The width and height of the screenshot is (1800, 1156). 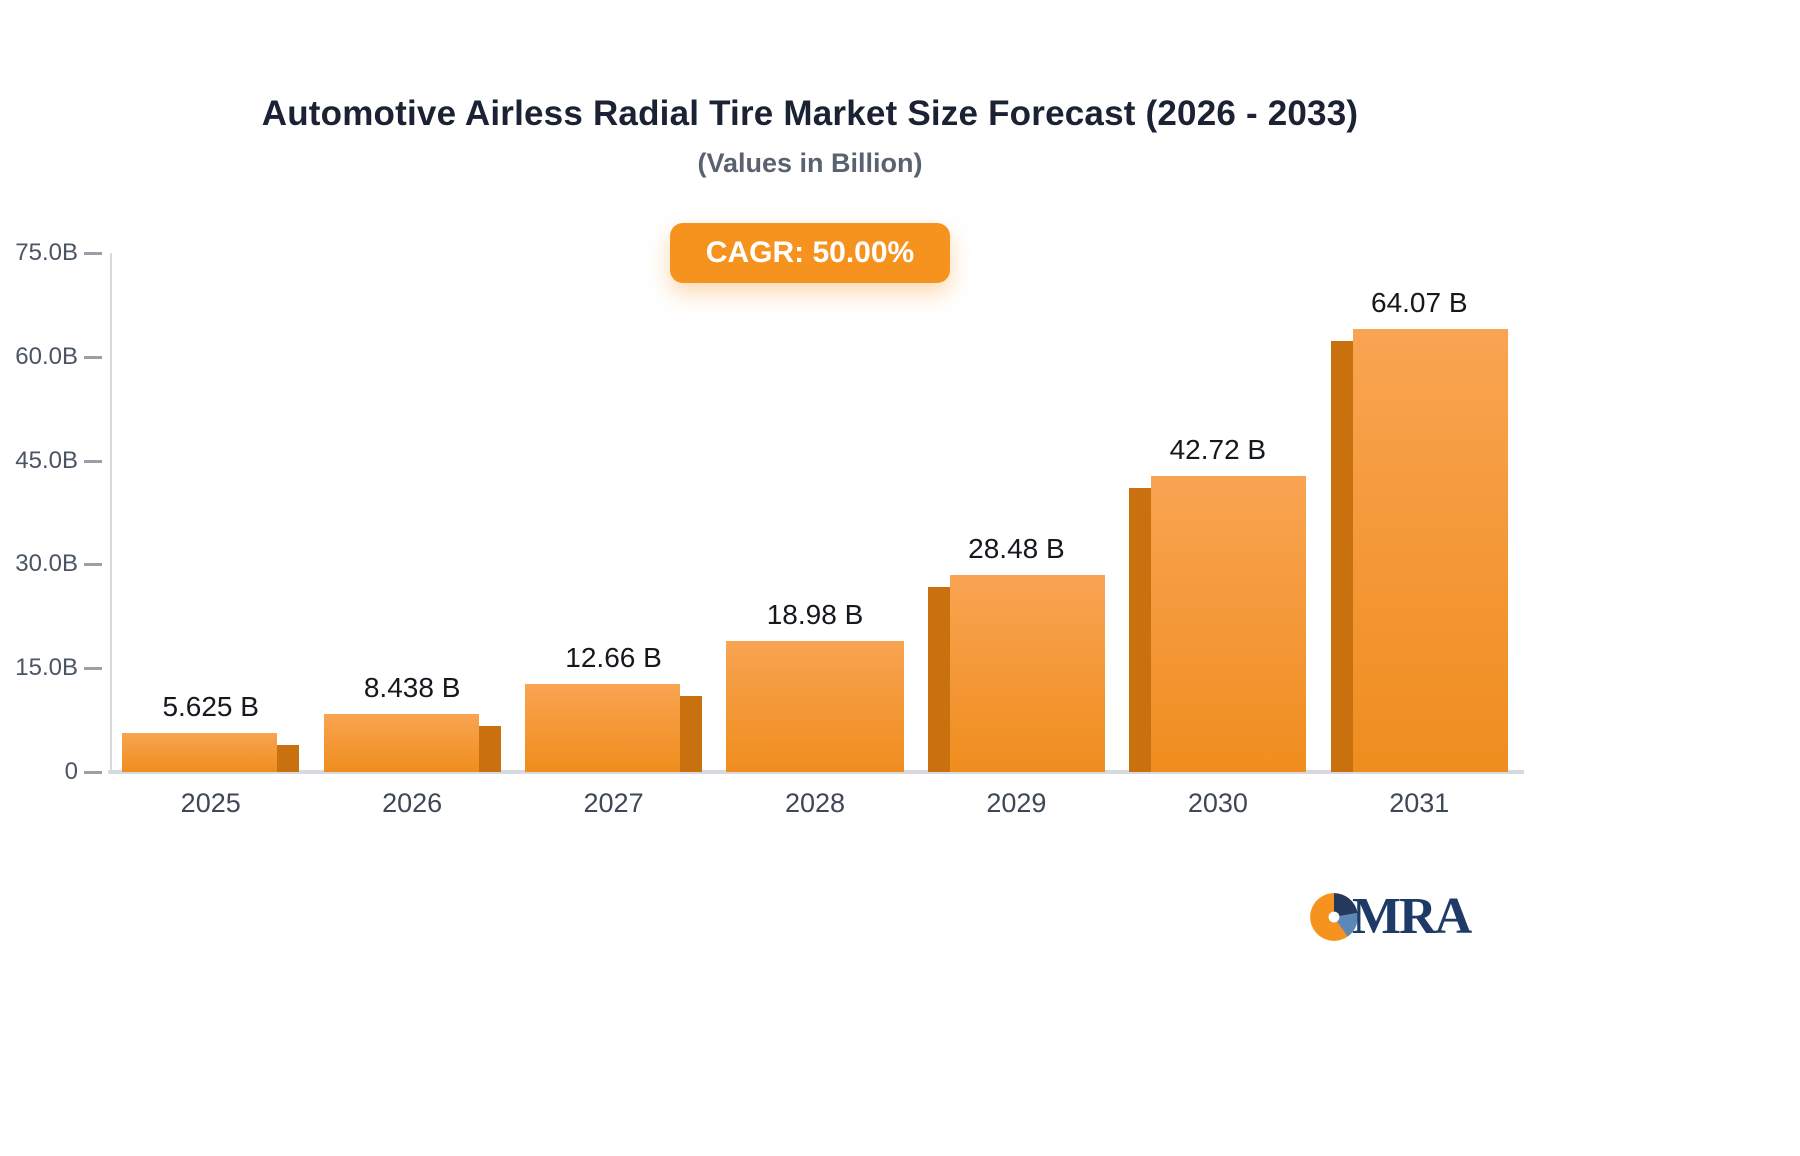 What do you see at coordinates (1419, 803) in the screenshot?
I see `x-tick-label: 2031` at bounding box center [1419, 803].